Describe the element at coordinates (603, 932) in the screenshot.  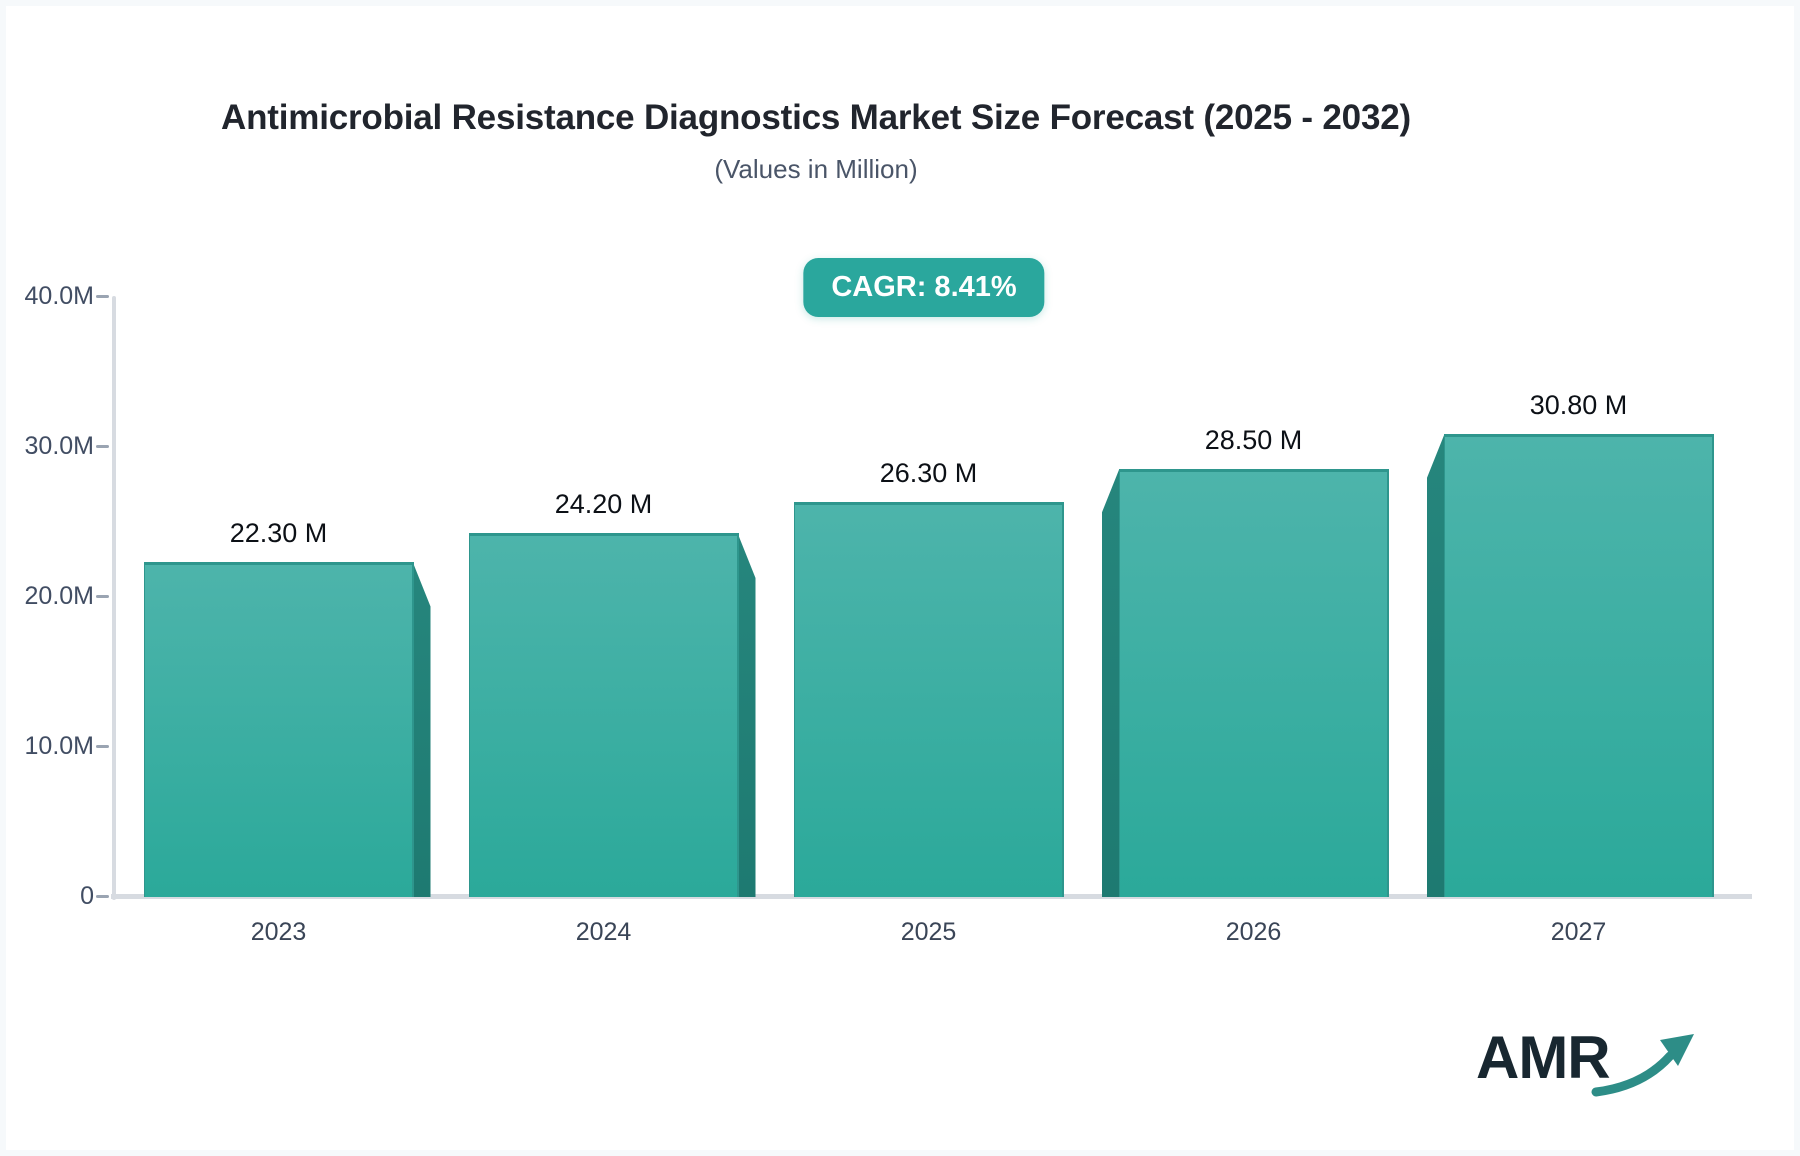
I see `x-axis-label: 2024` at that location.